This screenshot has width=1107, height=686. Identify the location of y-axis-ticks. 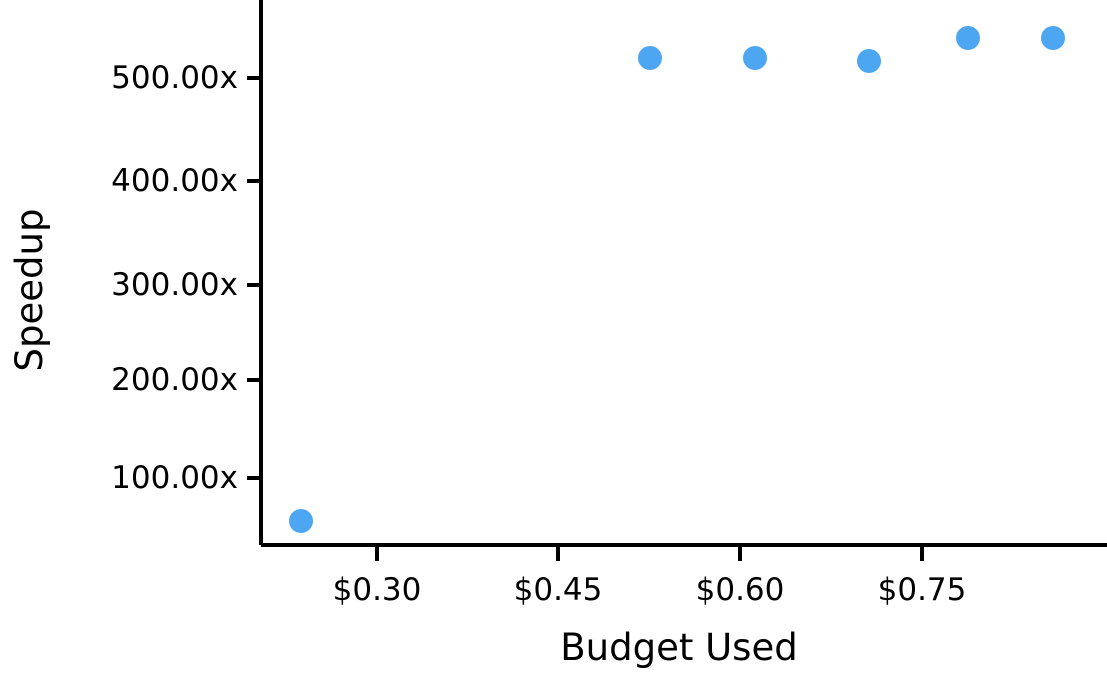
(254, 278).